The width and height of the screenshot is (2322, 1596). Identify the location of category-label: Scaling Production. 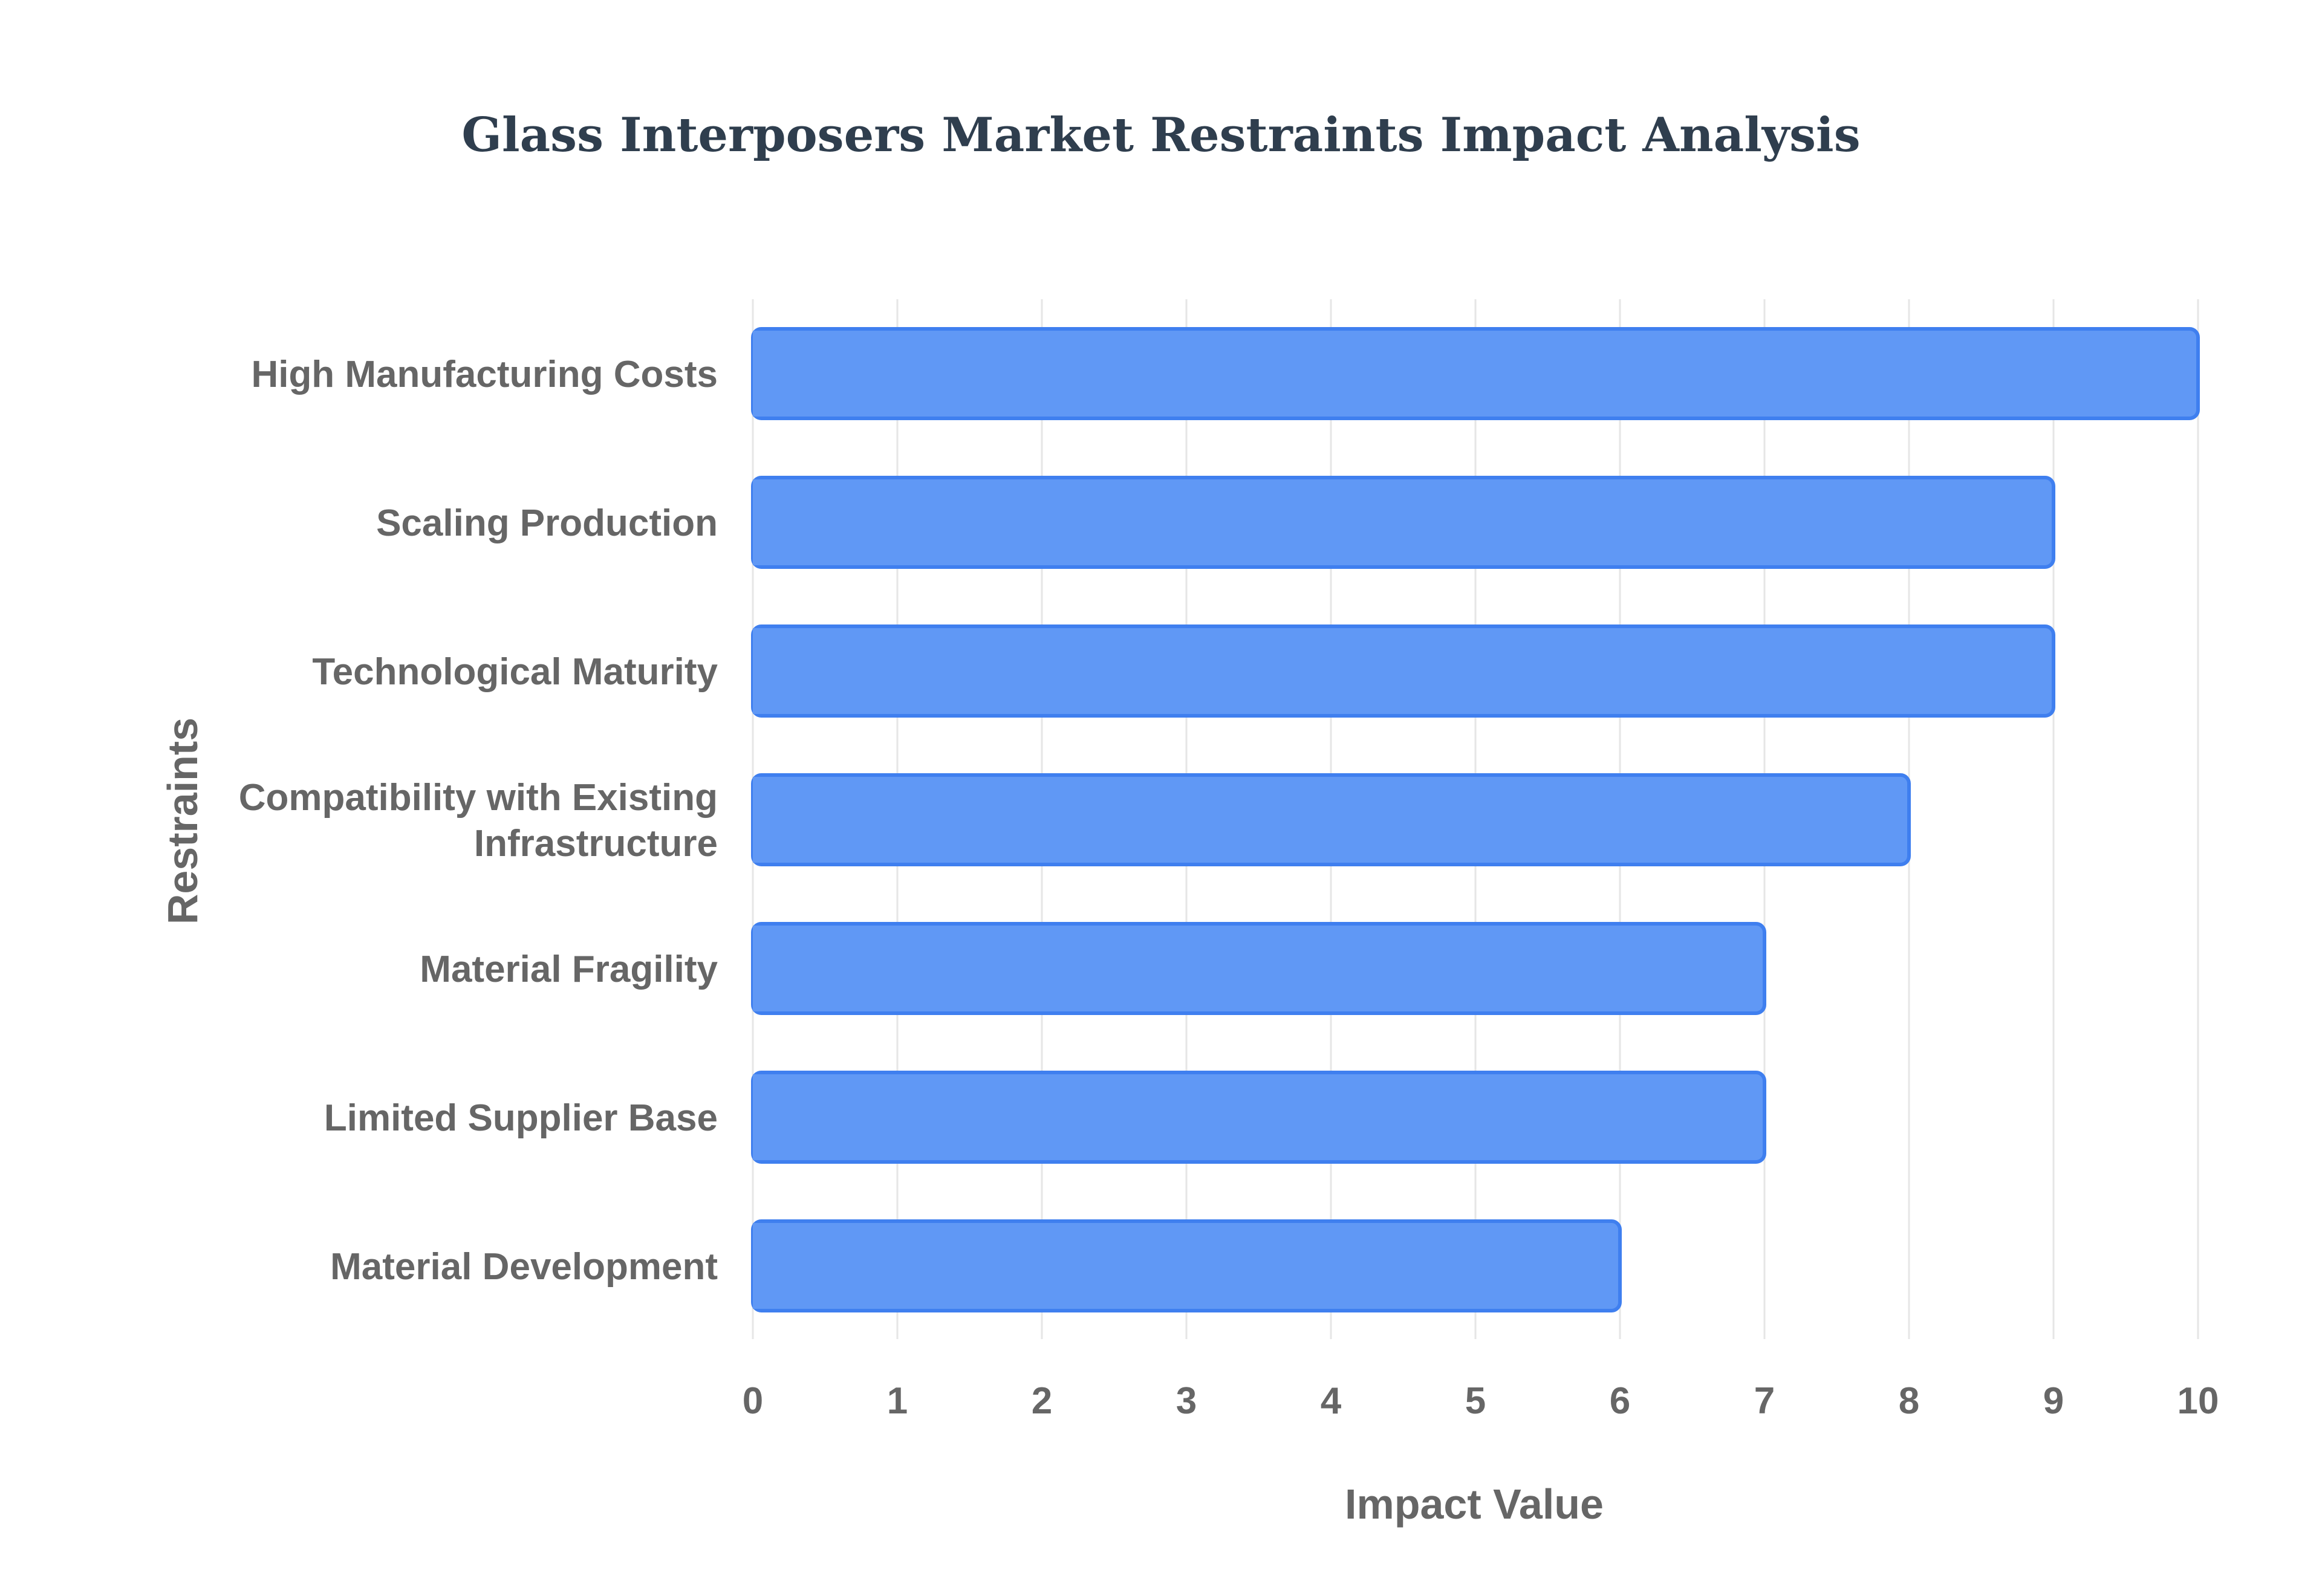
(547, 523).